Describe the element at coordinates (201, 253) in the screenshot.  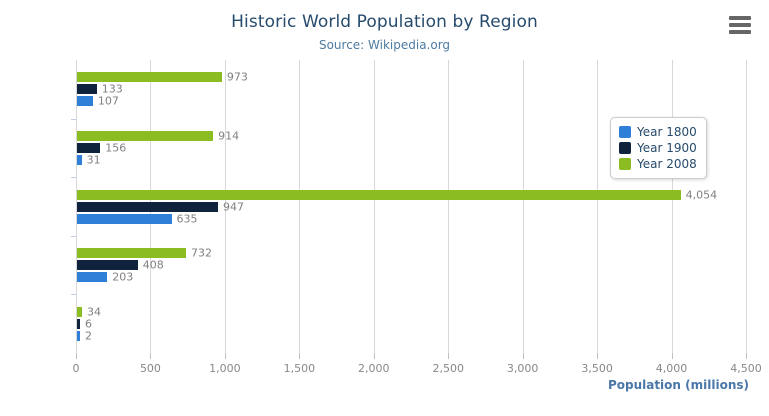
I see `bar-data-label: 732` at that location.